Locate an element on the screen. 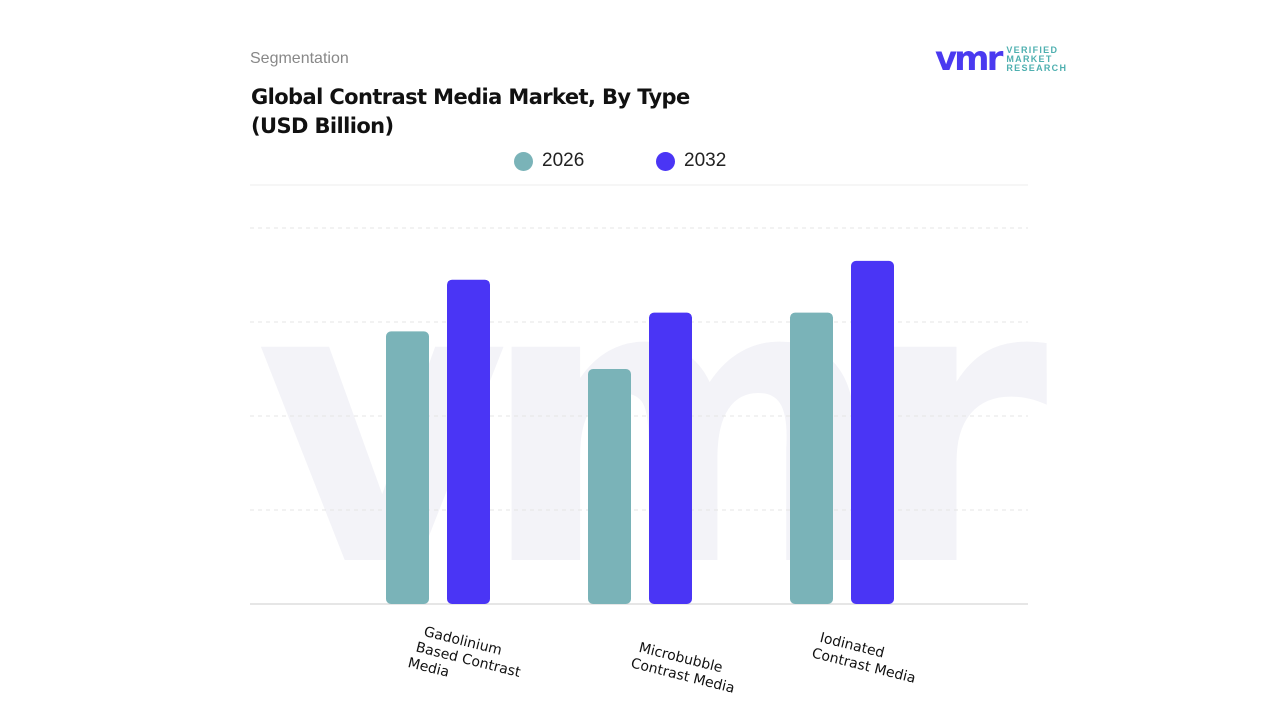 The height and width of the screenshot is (720, 1280). title-line-1: Global Contrast Media Market, By Type is located at coordinates (470, 97).